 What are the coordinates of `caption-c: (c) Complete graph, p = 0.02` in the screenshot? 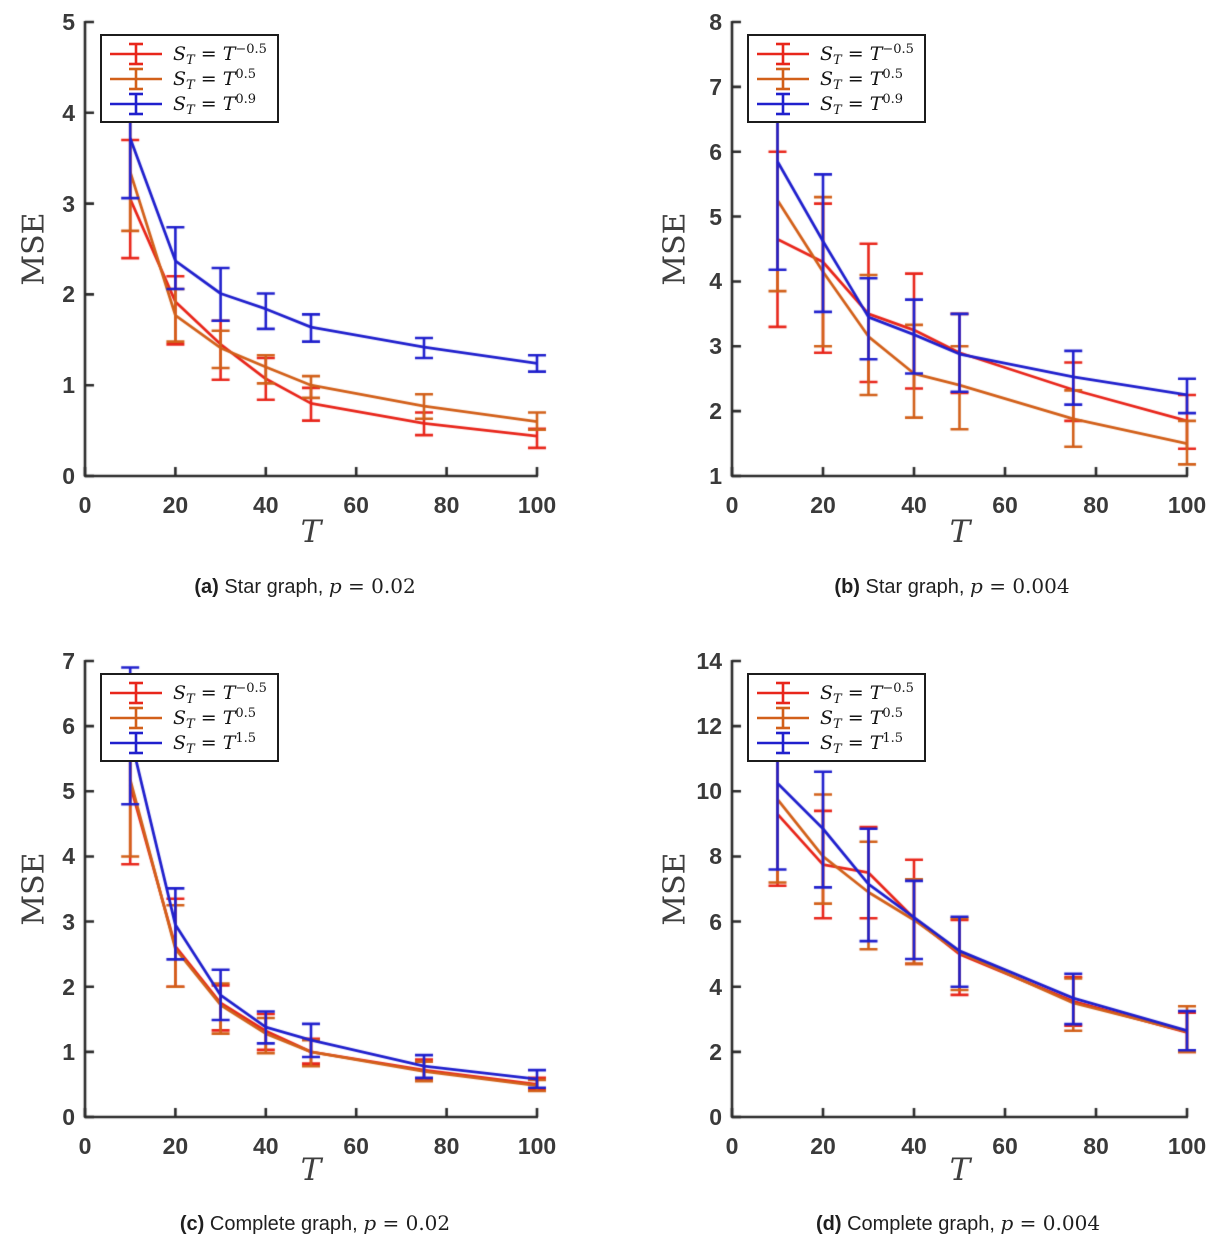 It's located at (315, 1223).